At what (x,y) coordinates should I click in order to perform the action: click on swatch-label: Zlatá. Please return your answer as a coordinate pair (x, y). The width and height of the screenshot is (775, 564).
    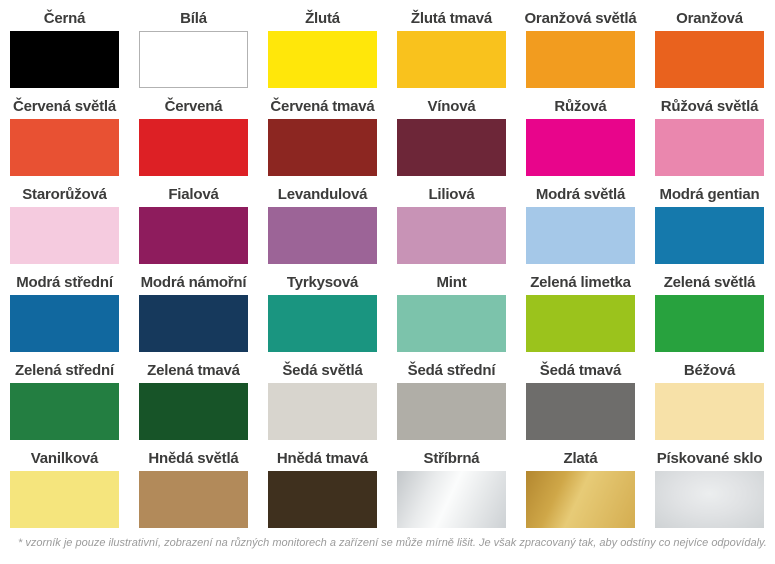
    Looking at the image, I should click on (580, 458).